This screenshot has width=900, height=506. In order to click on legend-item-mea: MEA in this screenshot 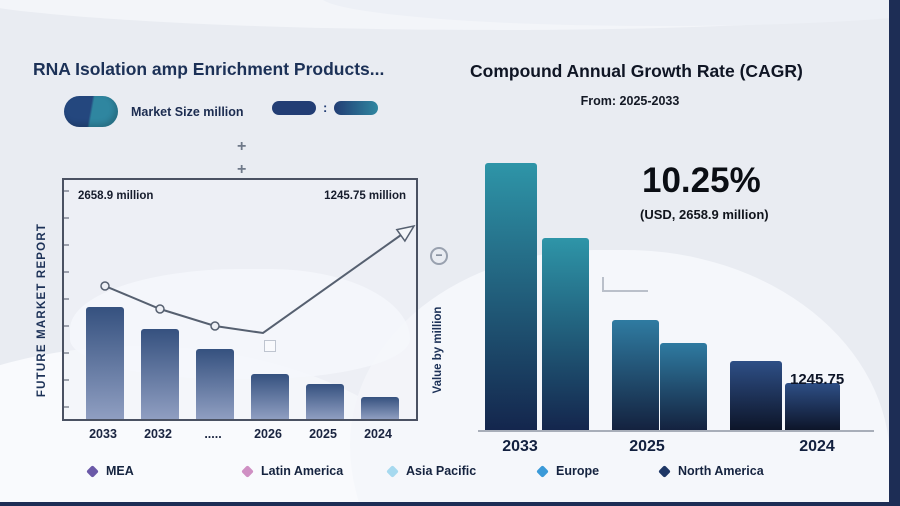, I will do `click(110, 471)`.